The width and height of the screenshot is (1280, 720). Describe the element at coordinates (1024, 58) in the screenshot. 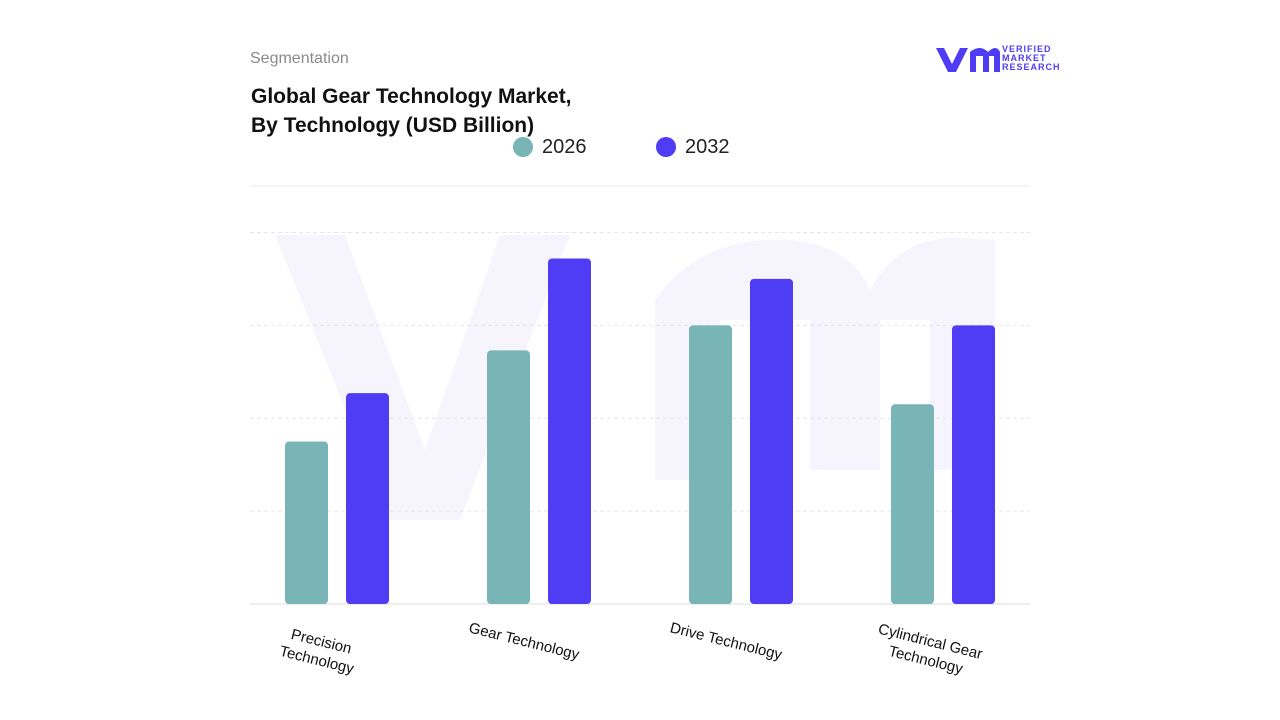

I see `brand-line: MARKET` at that location.